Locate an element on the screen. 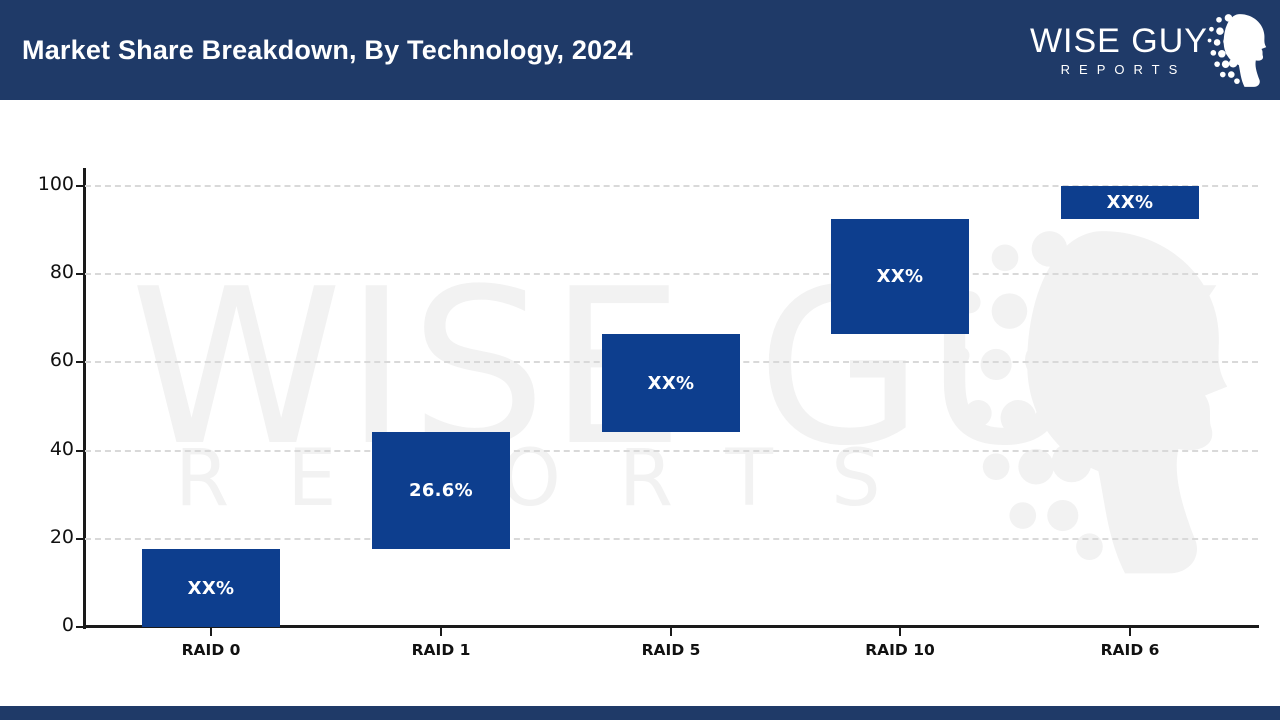  y-tick-label: 20 is located at coordinates (61, 536).